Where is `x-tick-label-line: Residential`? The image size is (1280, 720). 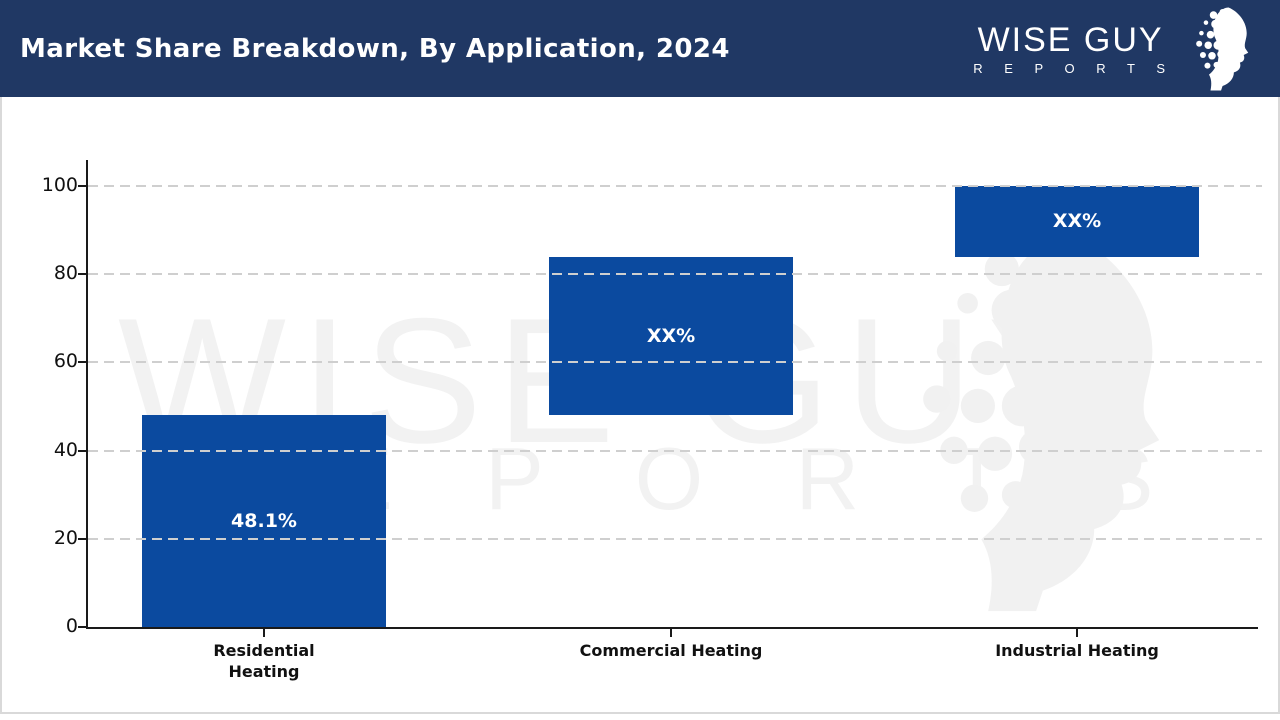
x-tick-label-line: Residential is located at coordinates (264, 650).